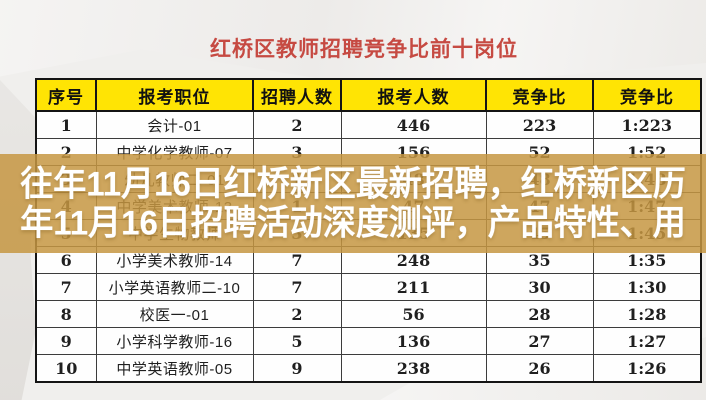  What do you see at coordinates (413, 368) in the screenshot?
I see `table-cell: 238` at bounding box center [413, 368].